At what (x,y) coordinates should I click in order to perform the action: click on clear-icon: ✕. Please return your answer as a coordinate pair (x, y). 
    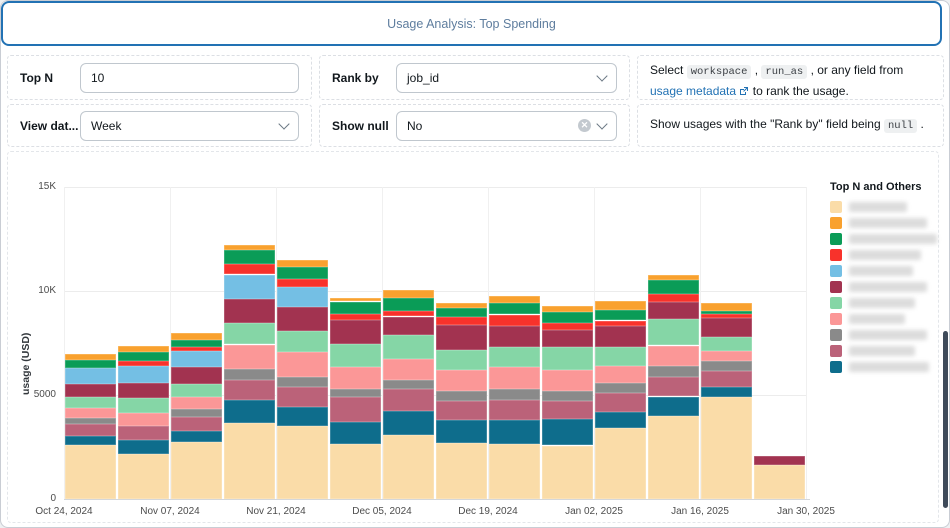
    Looking at the image, I should click on (584, 125).